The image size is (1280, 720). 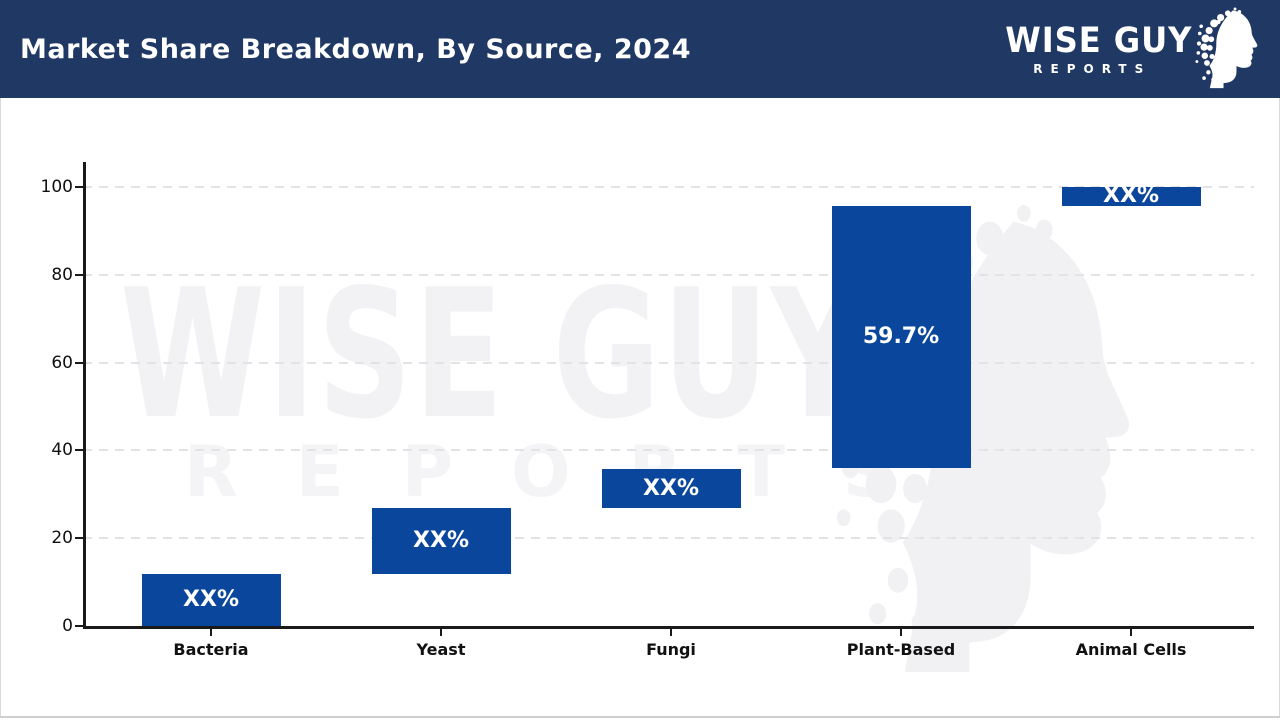 What do you see at coordinates (441, 649) in the screenshot?
I see `x-category-label: Yeast` at bounding box center [441, 649].